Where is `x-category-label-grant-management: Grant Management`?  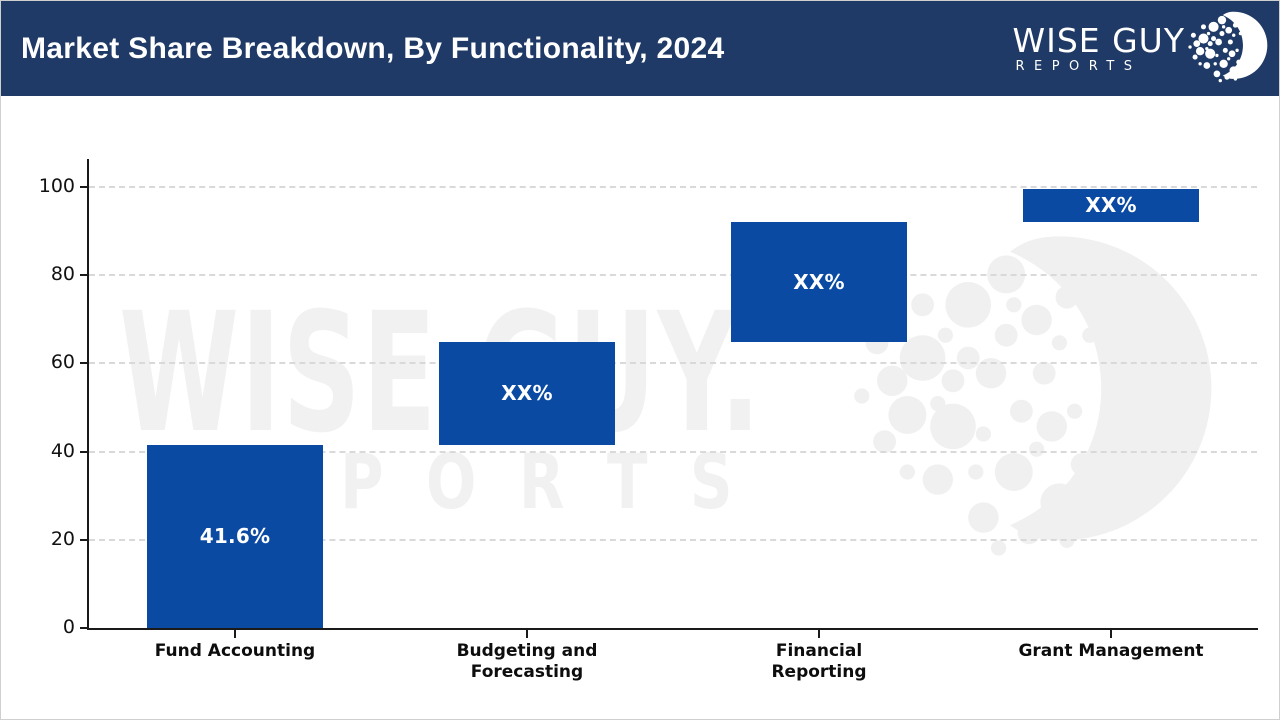
x-category-label-grant-management: Grant Management is located at coordinates (1111, 651).